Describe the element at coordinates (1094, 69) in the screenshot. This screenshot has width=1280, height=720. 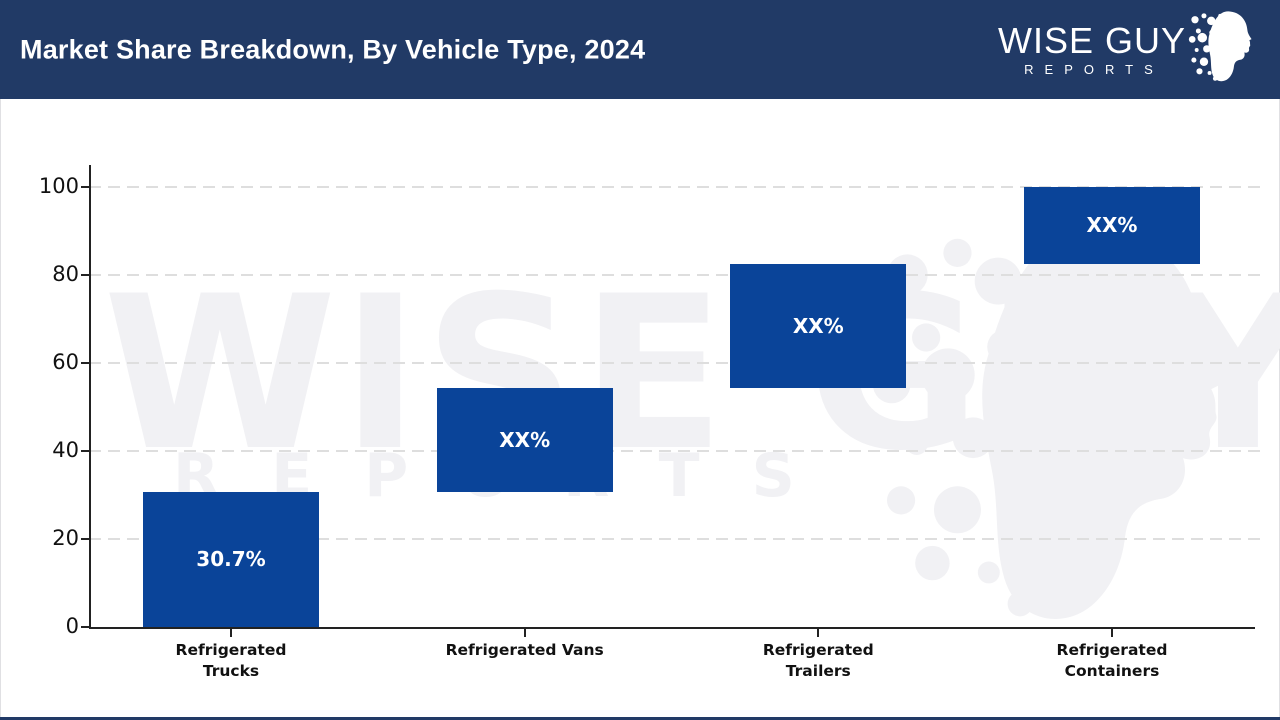
I see `wiseguy-logo-sub: REPORTS` at that location.